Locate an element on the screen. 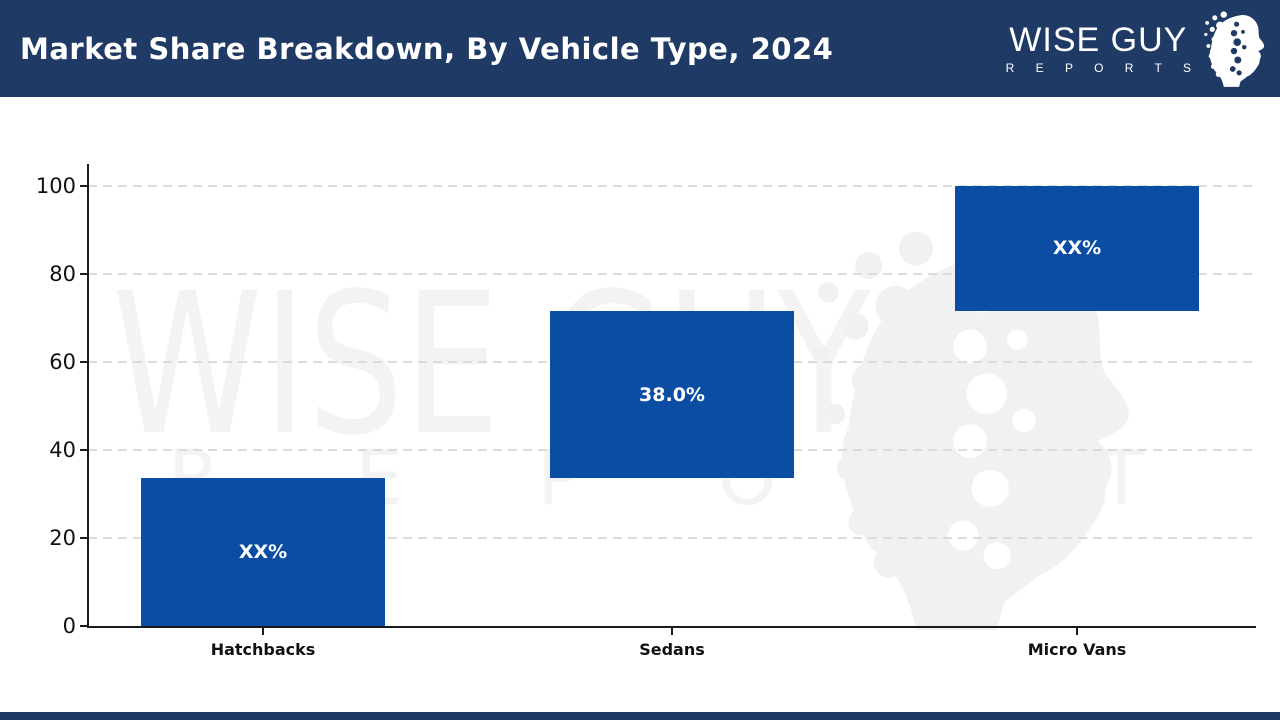 The height and width of the screenshot is (720, 1280). x-category-label: Micro Vans is located at coordinates (1077, 649).